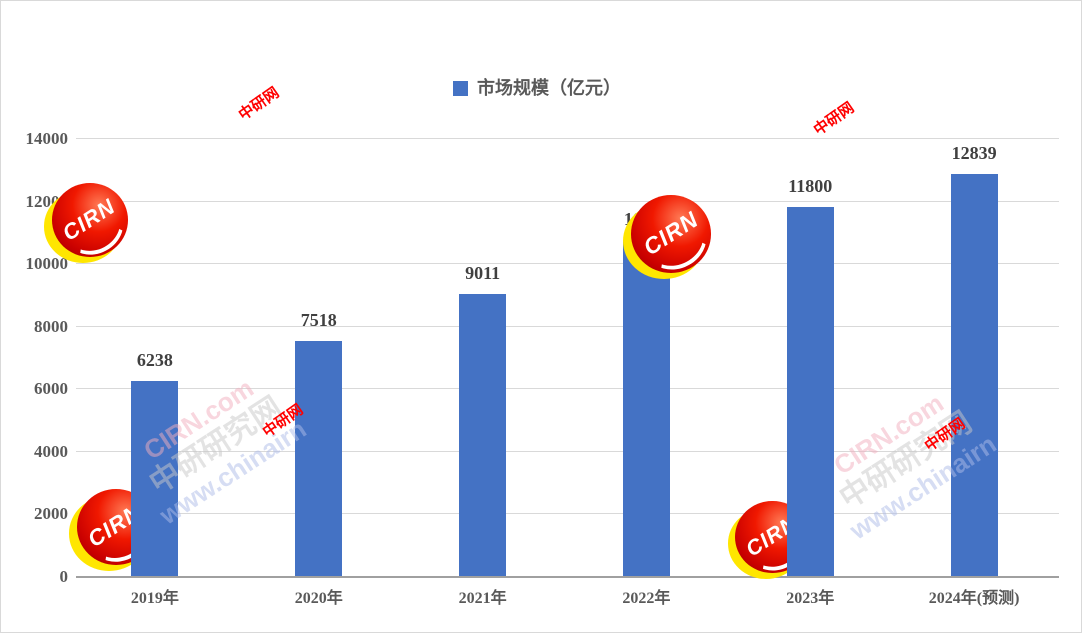 This screenshot has height=633, width=1082. Describe the element at coordinates (567, 577) in the screenshot. I see `x-axis-line` at that location.